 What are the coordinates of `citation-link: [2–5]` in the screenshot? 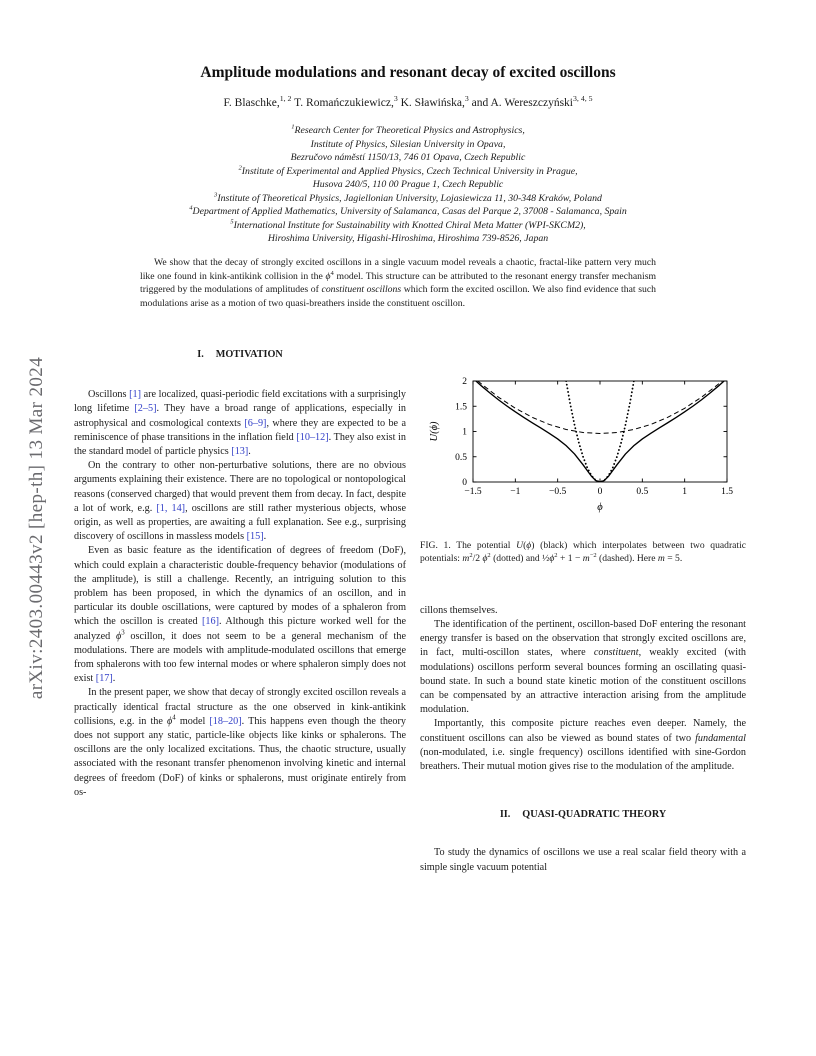 It's located at (145, 409).